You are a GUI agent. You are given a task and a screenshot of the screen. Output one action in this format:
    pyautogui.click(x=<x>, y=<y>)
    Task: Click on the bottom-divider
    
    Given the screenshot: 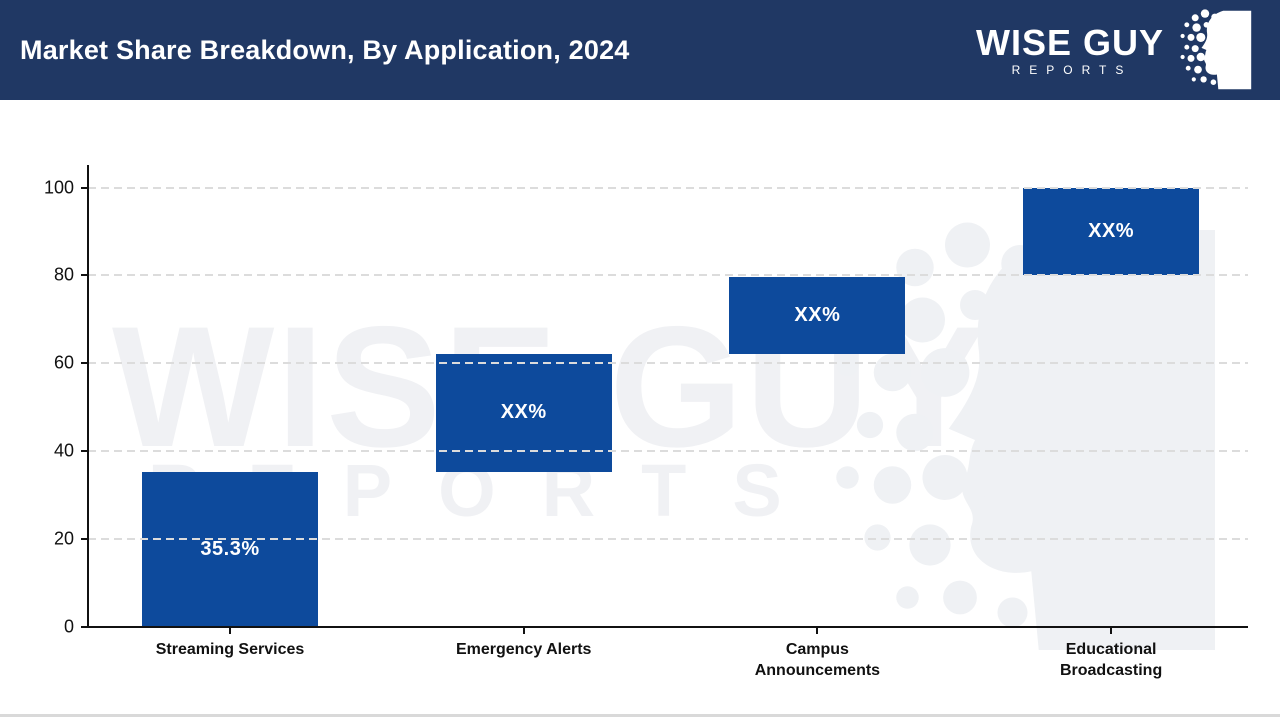 What is the action you would take?
    pyautogui.click(x=640, y=715)
    